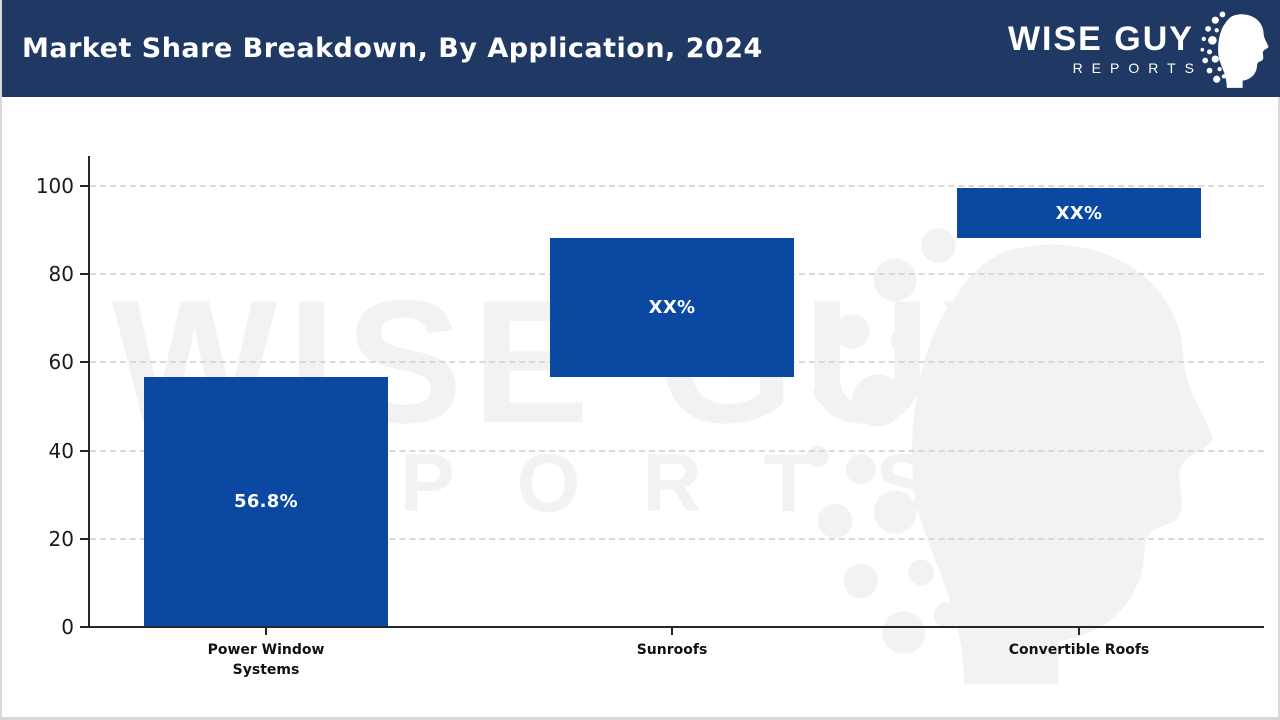  Describe the element at coordinates (266, 660) in the screenshot. I see `x-category-label: Power Window Systems` at that location.